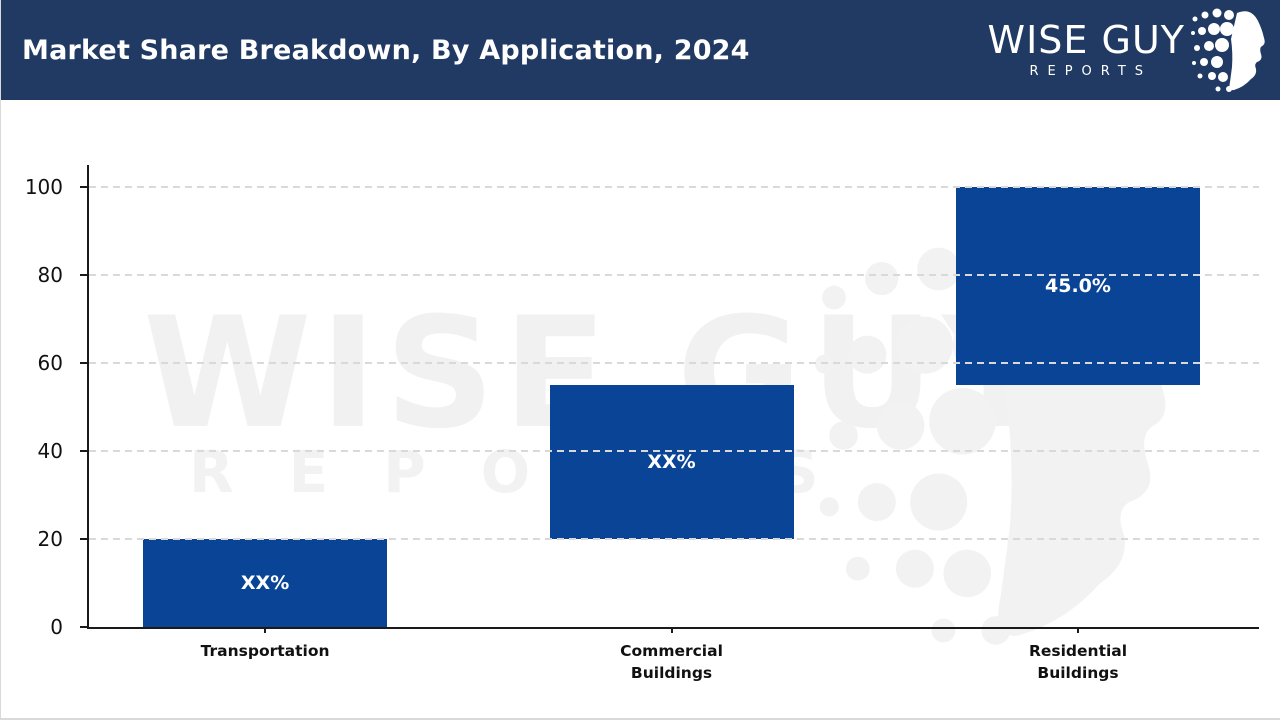 The image size is (1280, 720). Describe the element at coordinates (1091, 71) in the screenshot. I see `brand-subtitle: REPORTS` at that location.